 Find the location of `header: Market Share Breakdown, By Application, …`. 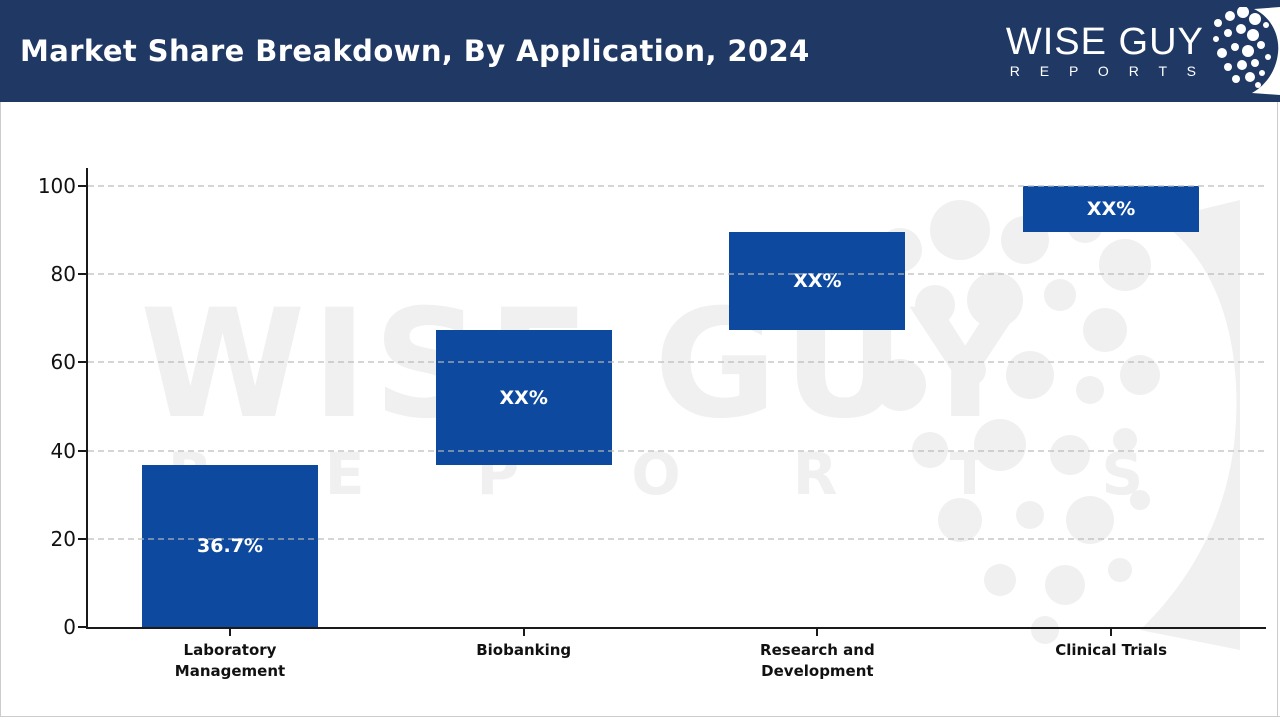

header: Market Share Breakdown, By Application, … is located at coordinates (640, 51).